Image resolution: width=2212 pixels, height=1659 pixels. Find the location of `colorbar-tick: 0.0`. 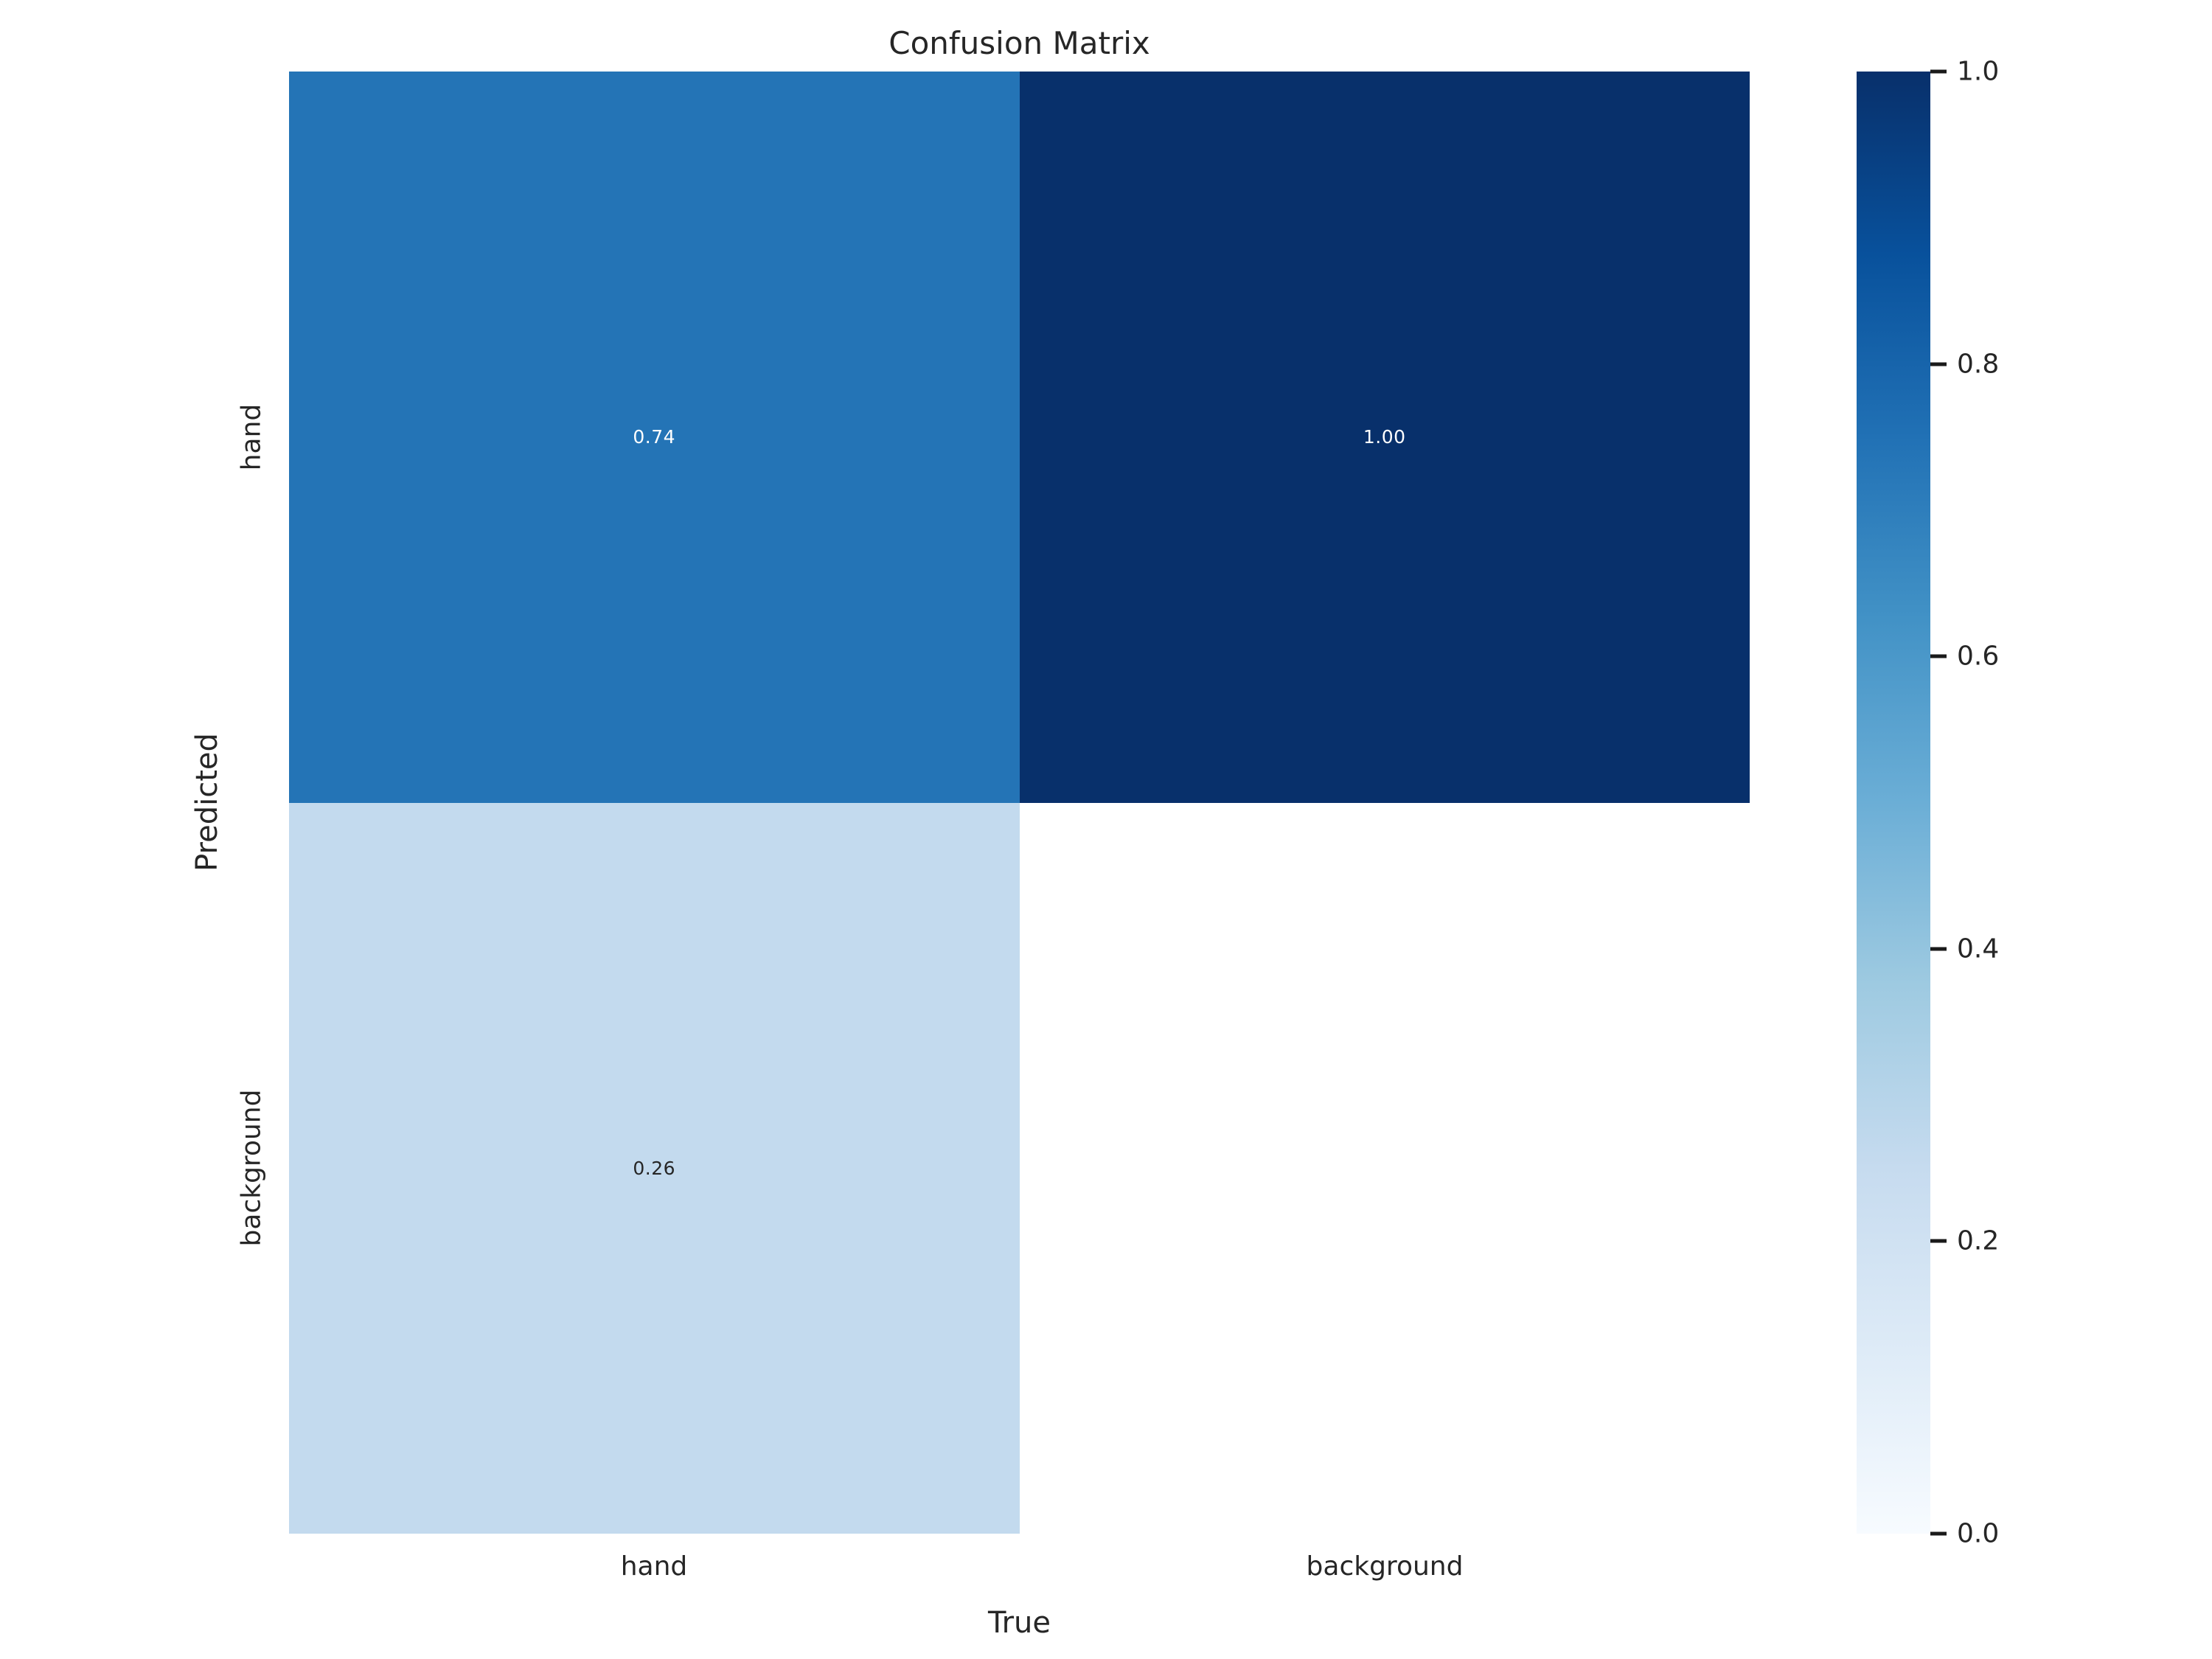

colorbar-tick: 0.0 is located at coordinates (1964, 1534).